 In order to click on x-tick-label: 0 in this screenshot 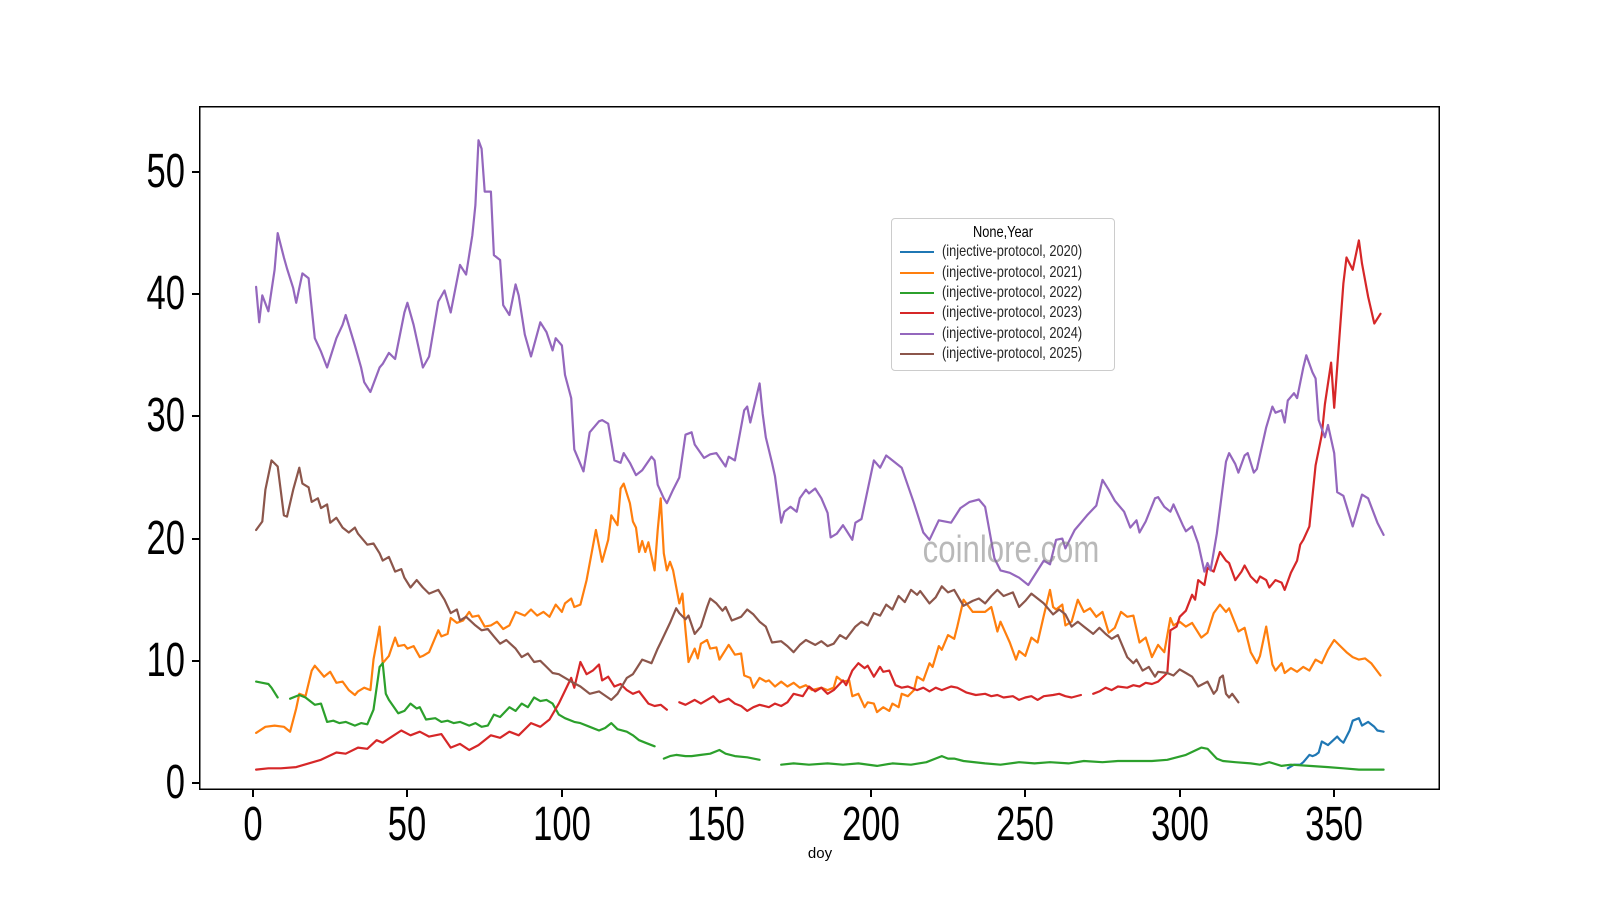, I will do `click(253, 824)`.